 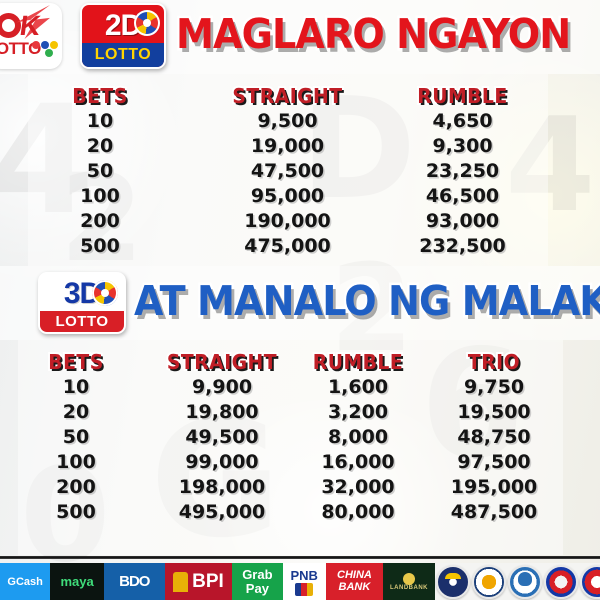 What do you see at coordinates (300, 557) in the screenshot?
I see `footer-divider` at bounding box center [300, 557].